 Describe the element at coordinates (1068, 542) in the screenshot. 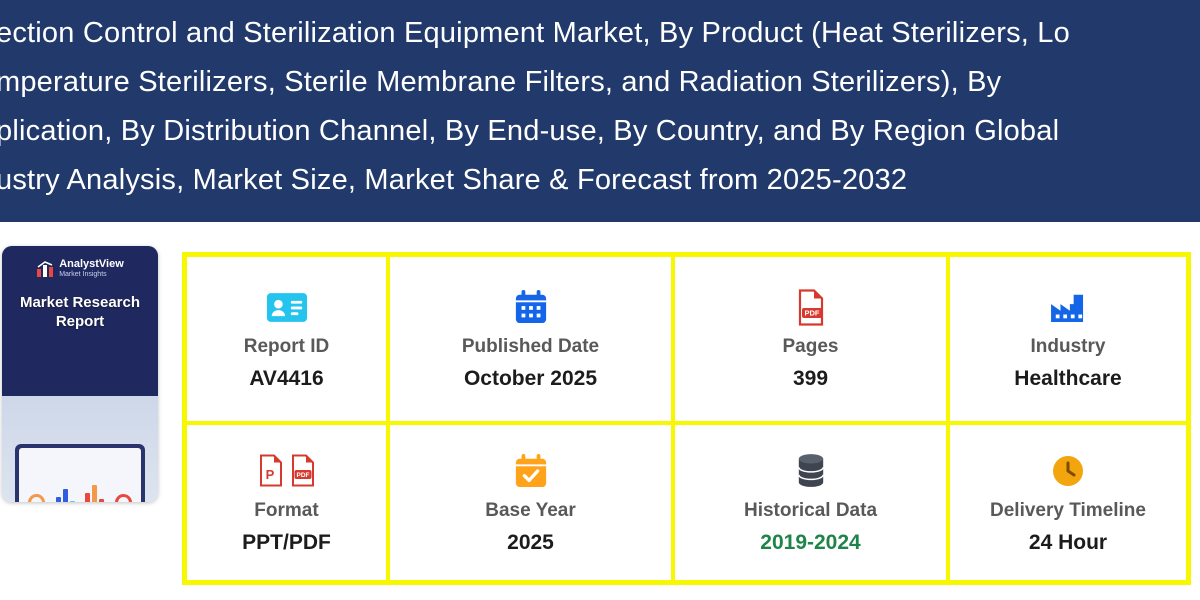

I see `info-value: 24 Hour` at that location.